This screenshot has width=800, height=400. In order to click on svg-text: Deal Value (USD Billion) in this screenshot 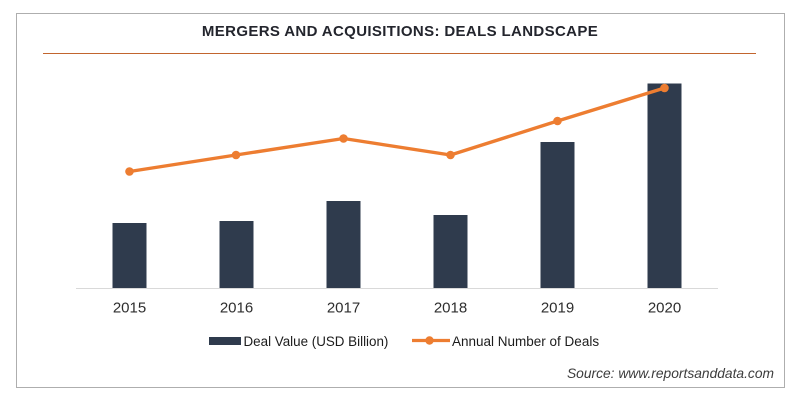, I will do `click(316, 341)`.